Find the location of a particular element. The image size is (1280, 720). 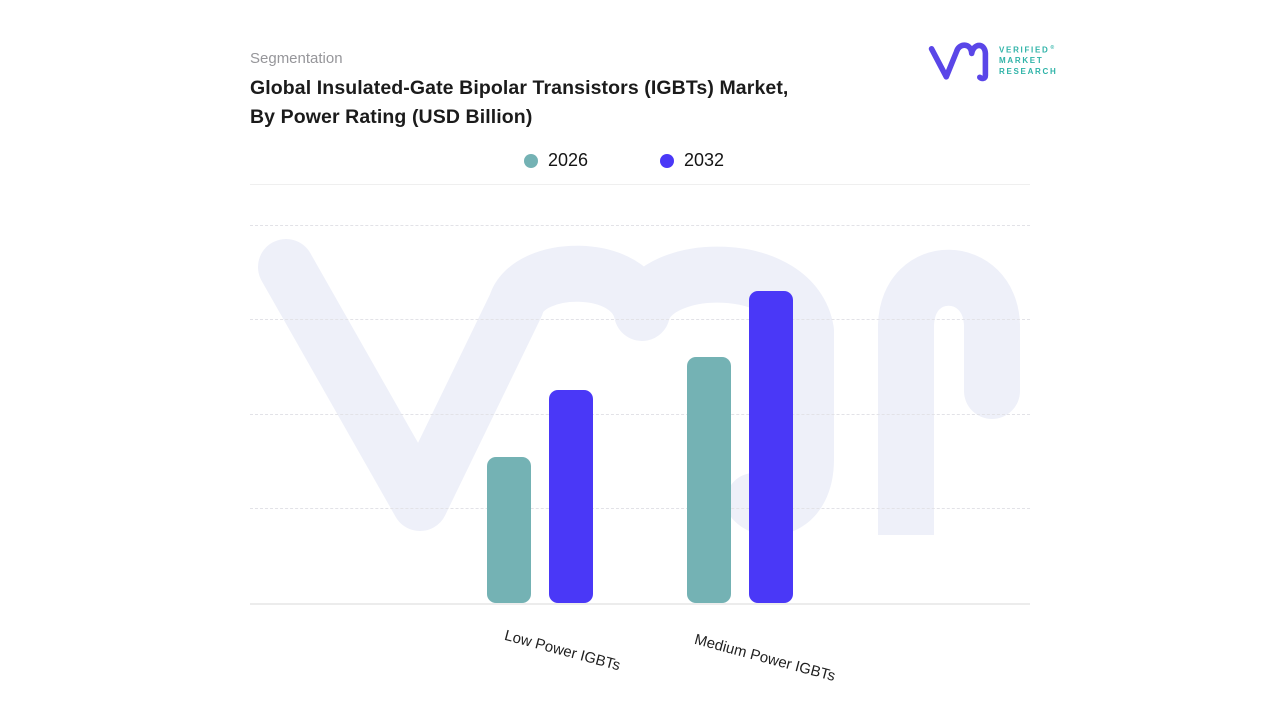

legend-divider is located at coordinates (640, 184).